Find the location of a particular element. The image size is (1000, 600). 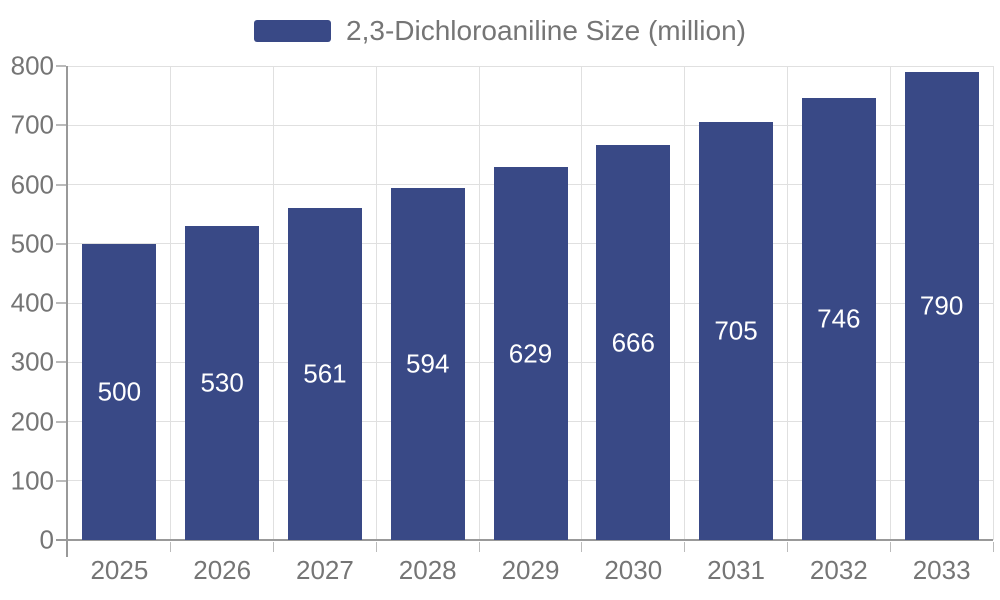

x-axis-tick-label: 2032 is located at coordinates (838, 570).